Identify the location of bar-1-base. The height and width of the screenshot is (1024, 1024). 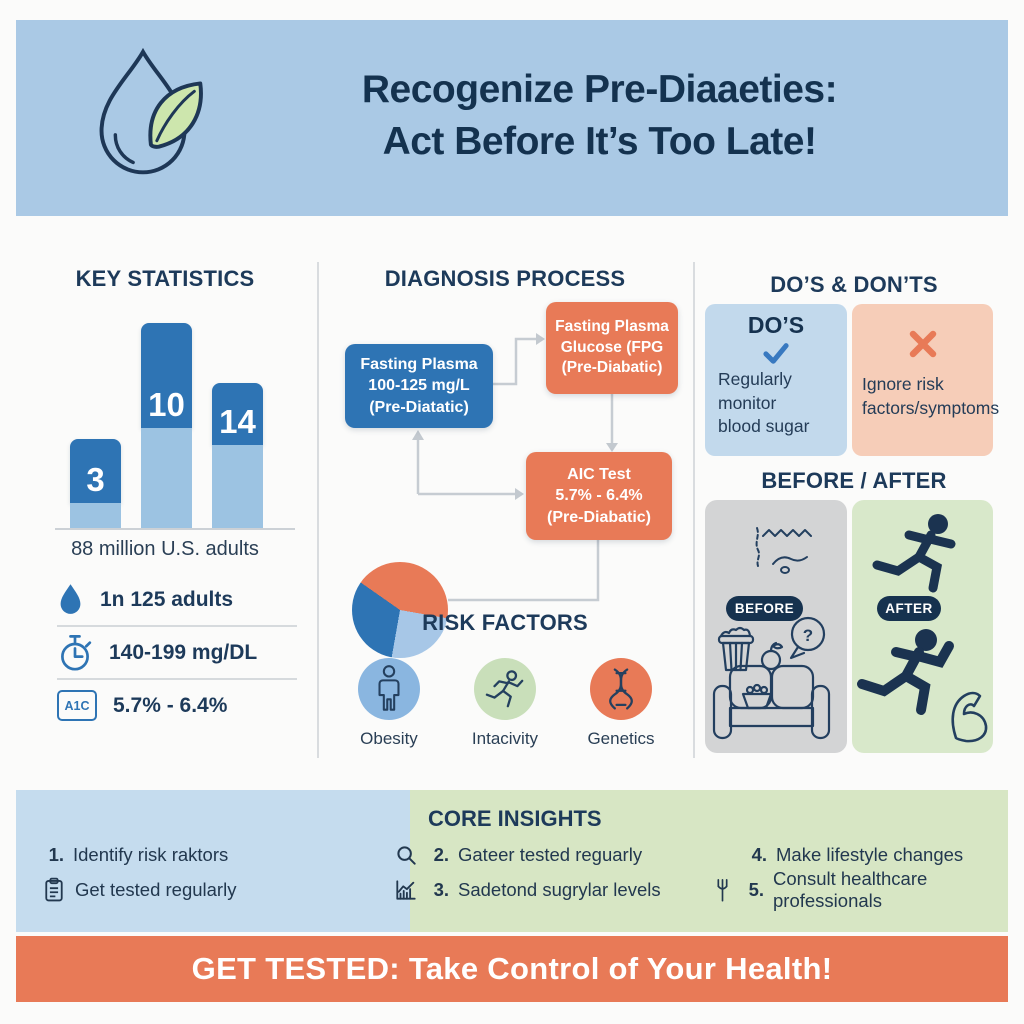
(95, 515).